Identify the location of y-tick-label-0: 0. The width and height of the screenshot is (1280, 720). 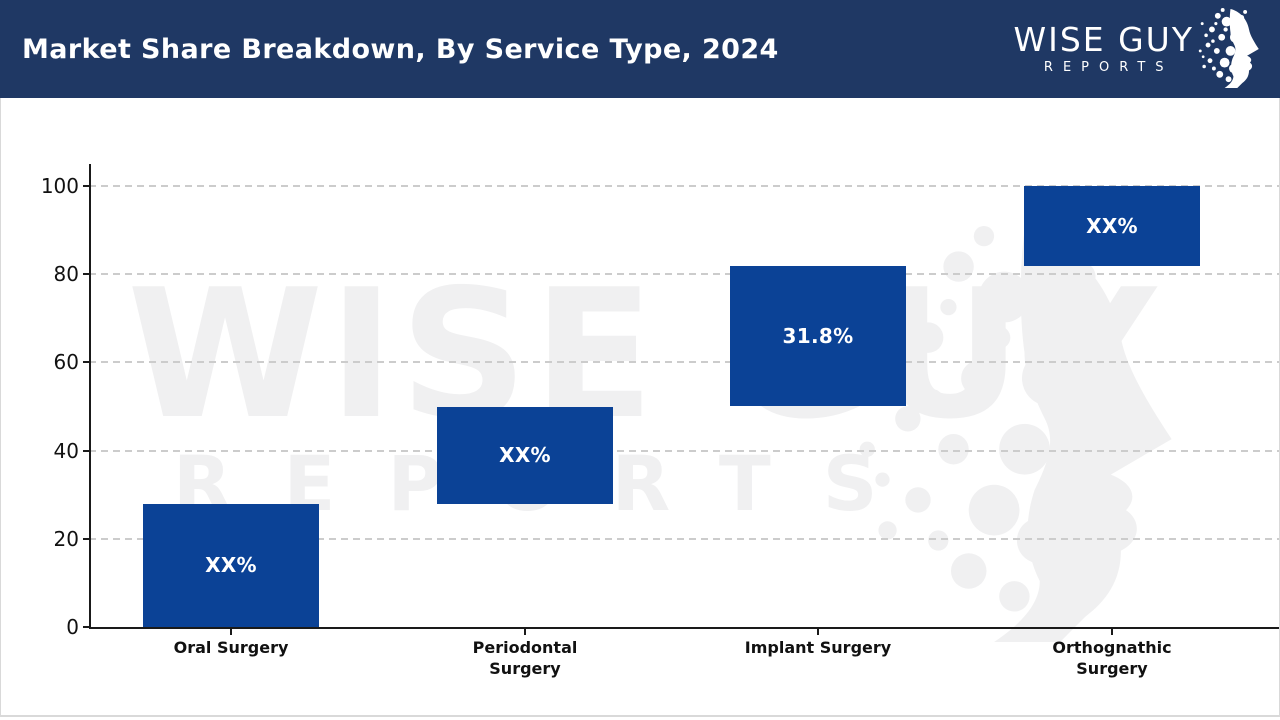
(72, 627).